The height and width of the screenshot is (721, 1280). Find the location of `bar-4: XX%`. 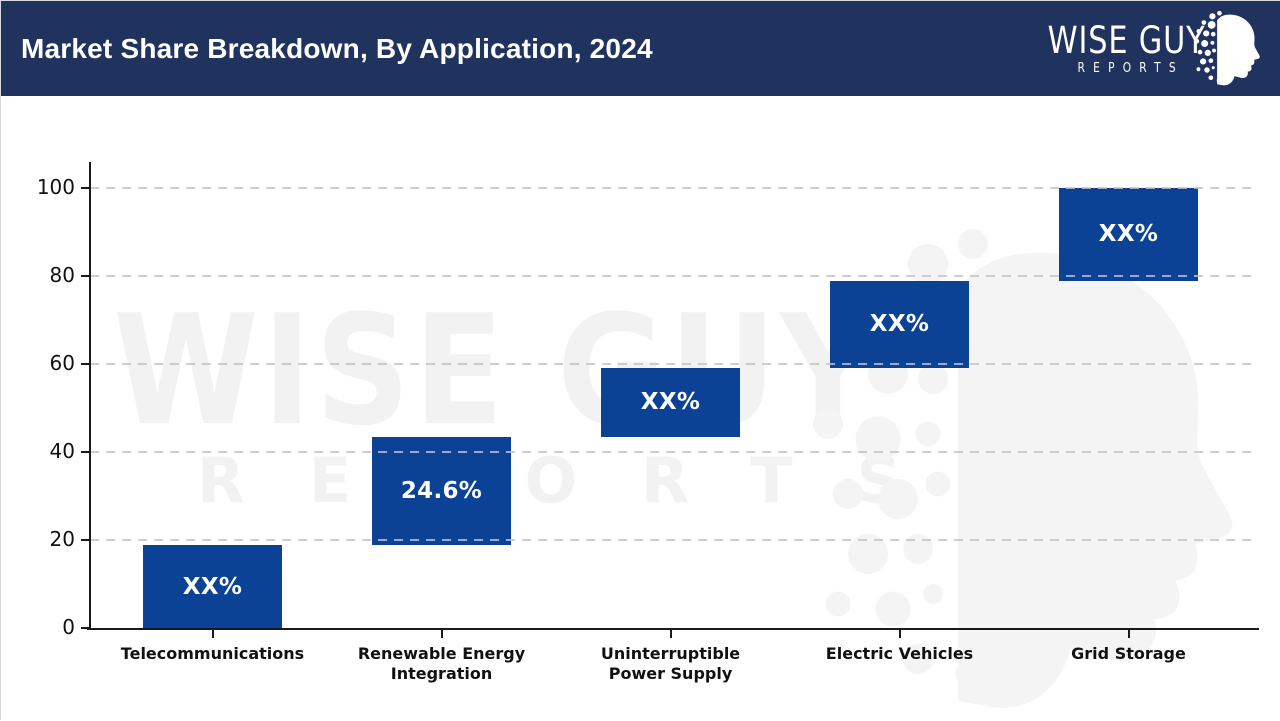

bar-4: XX% is located at coordinates (1128, 234).